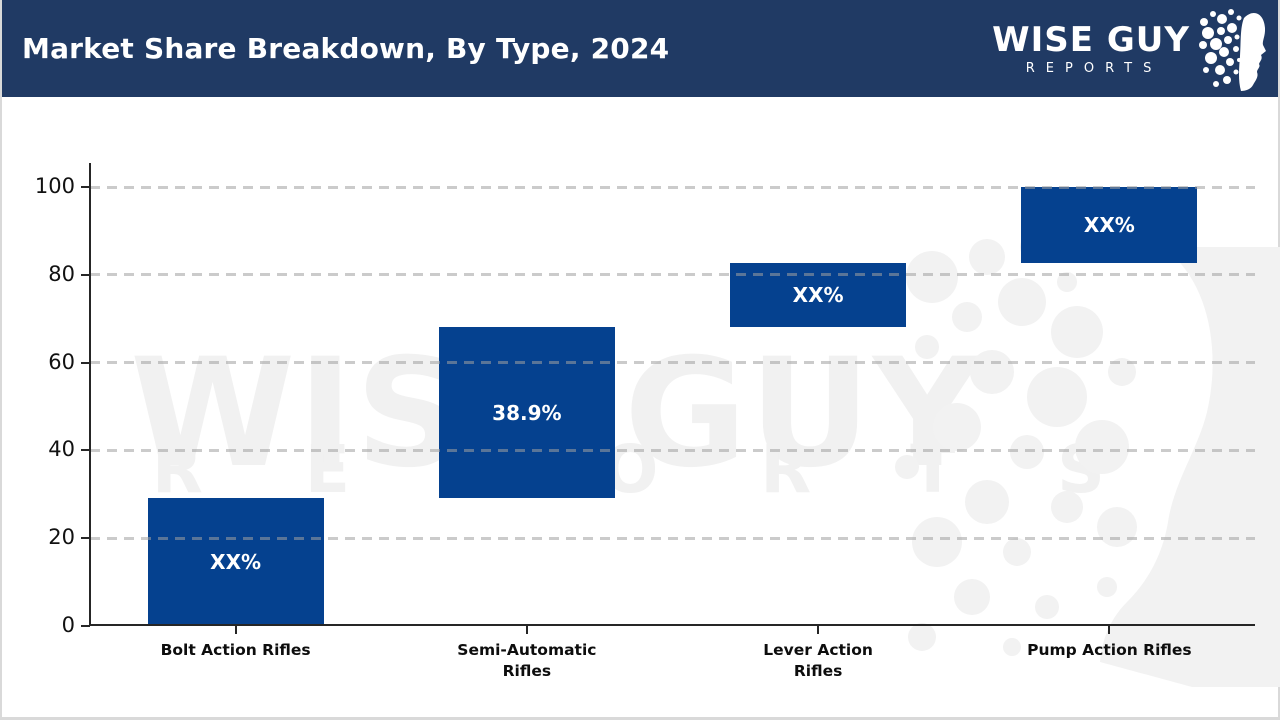 Image resolution: width=1280 pixels, height=720 pixels. What do you see at coordinates (235, 650) in the screenshot?
I see `category-label: Bolt Action Rifles` at bounding box center [235, 650].